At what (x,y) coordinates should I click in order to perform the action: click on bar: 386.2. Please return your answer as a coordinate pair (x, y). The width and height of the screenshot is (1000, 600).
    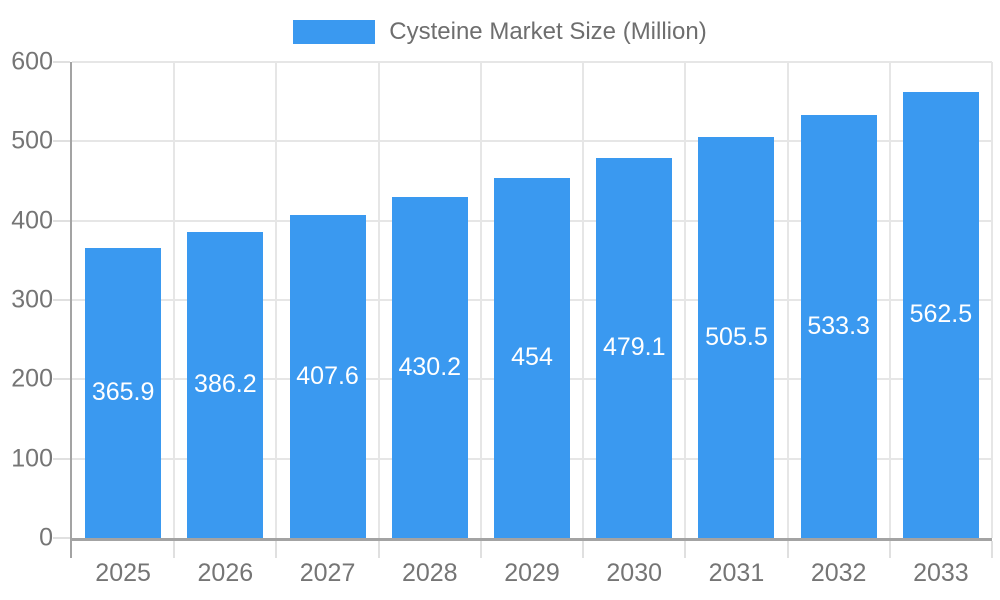
    Looking at the image, I should click on (225, 384).